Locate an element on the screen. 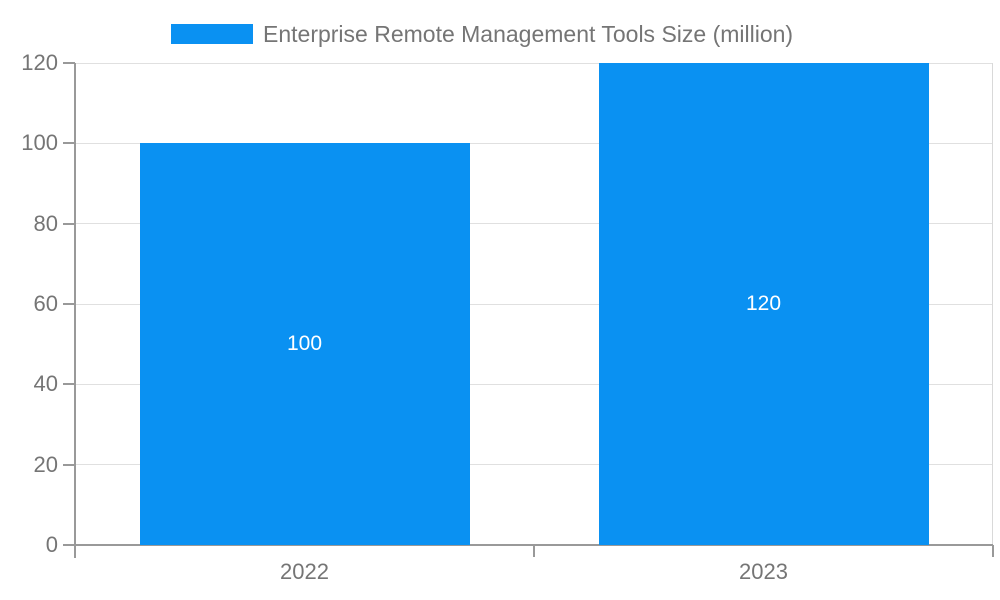 Image resolution: width=1000 pixels, height=600 pixels. y-tick-label: 80 is located at coordinates (45, 223).